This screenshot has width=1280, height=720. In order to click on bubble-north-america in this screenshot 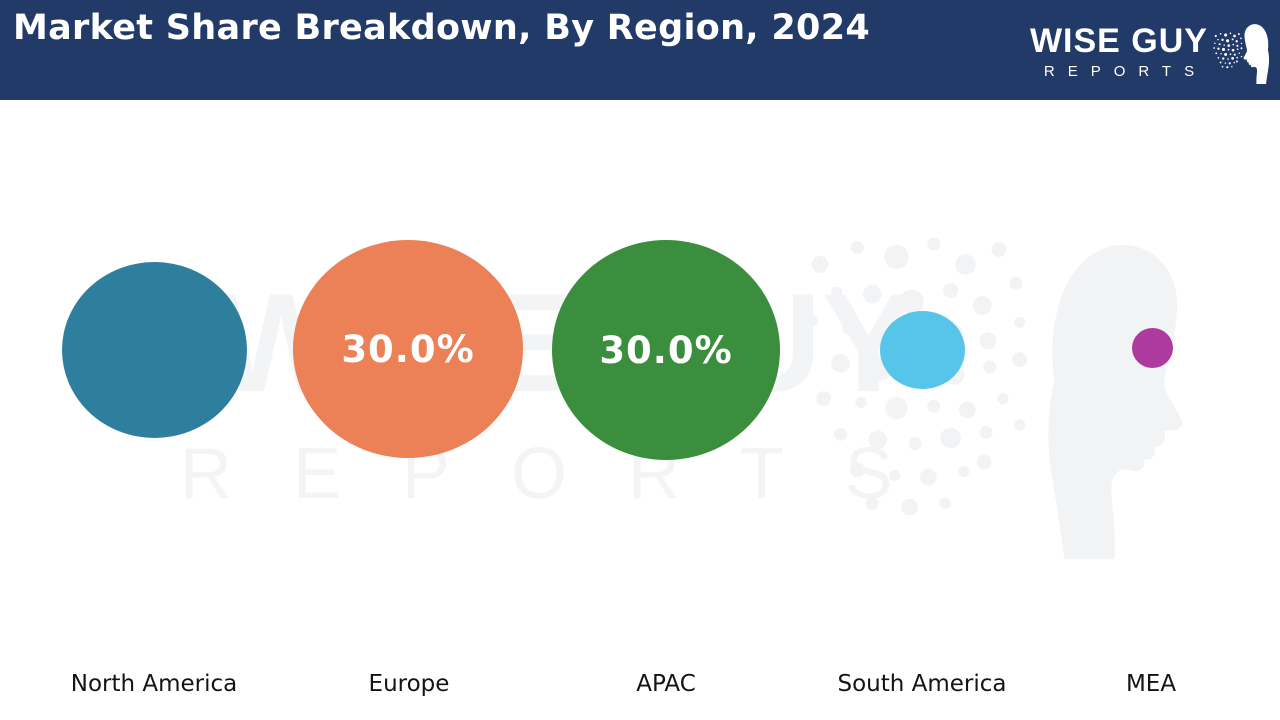, I will do `click(154, 350)`.